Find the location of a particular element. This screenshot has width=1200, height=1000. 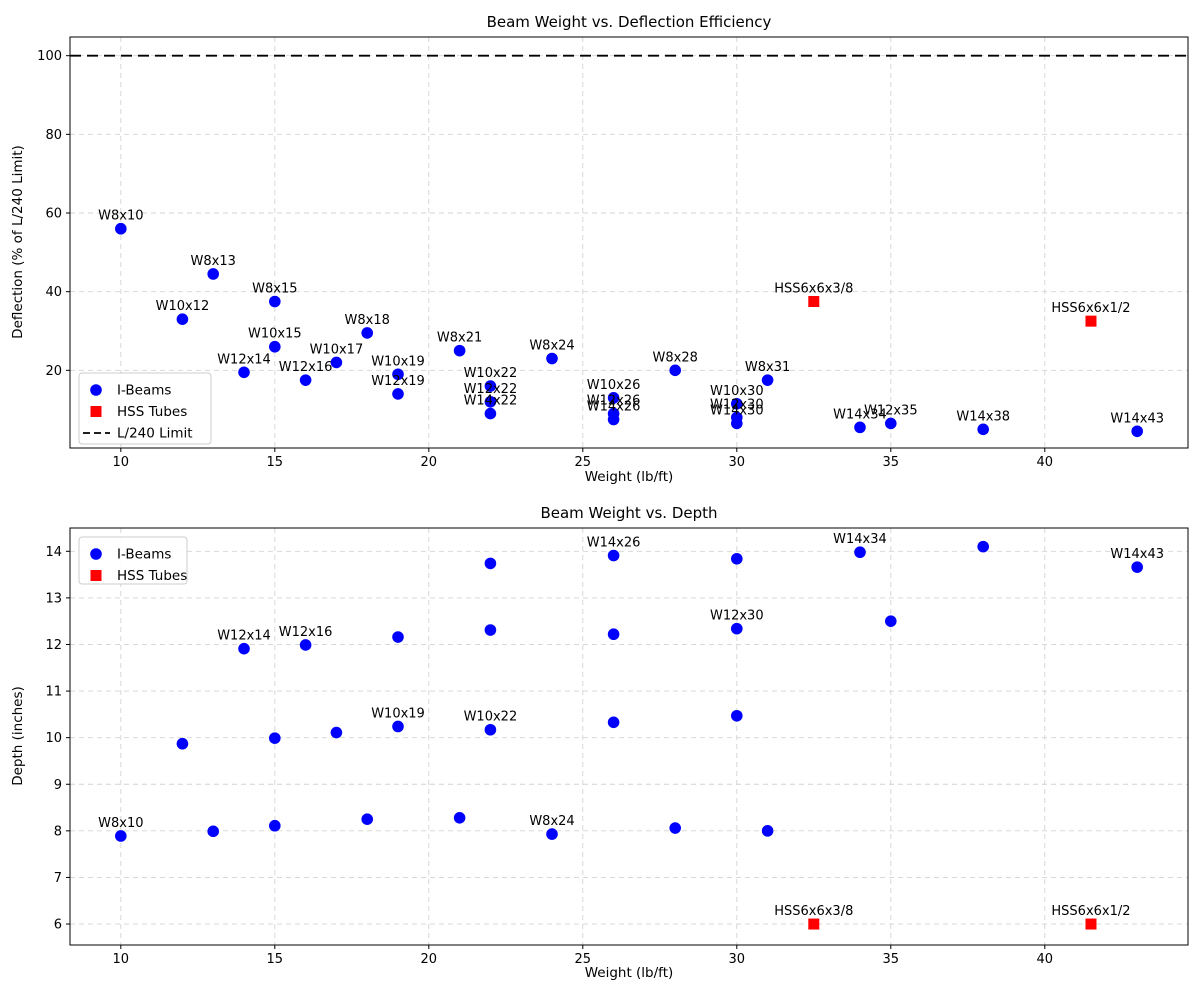

y-tick-label-20: 20 is located at coordinates (53, 371).